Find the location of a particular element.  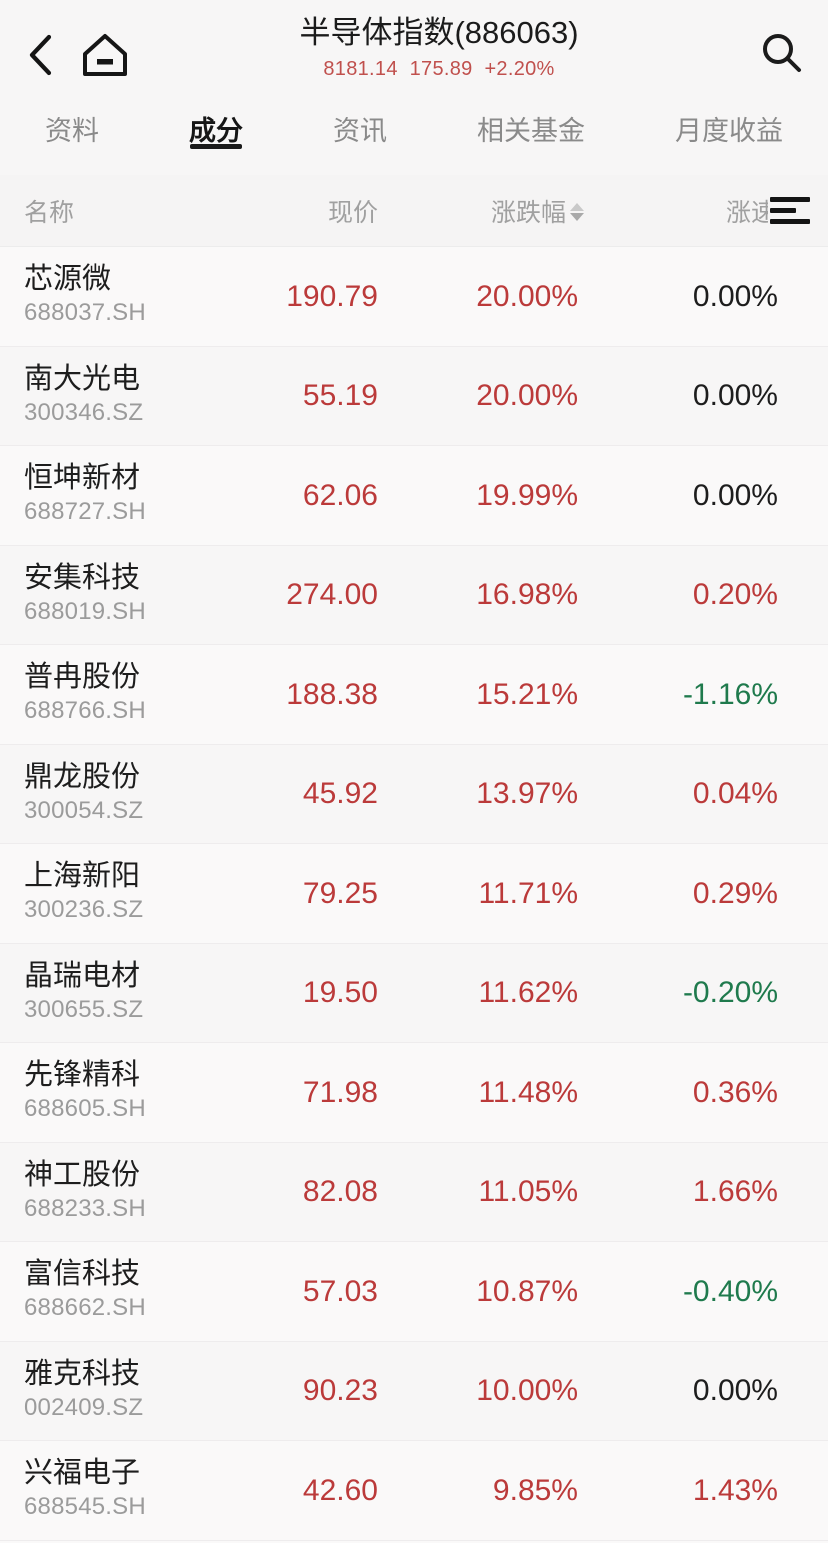

tab-xiangguanjijin: 相关基金 is located at coordinates (531, 131).